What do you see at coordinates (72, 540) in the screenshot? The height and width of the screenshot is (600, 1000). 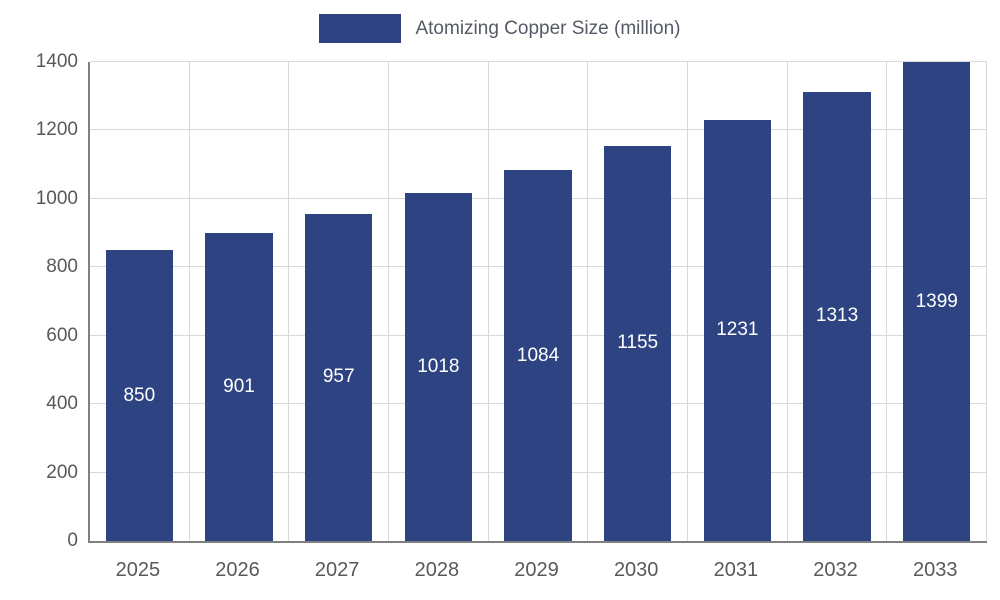 I see `y-tick-label: 0` at bounding box center [72, 540].